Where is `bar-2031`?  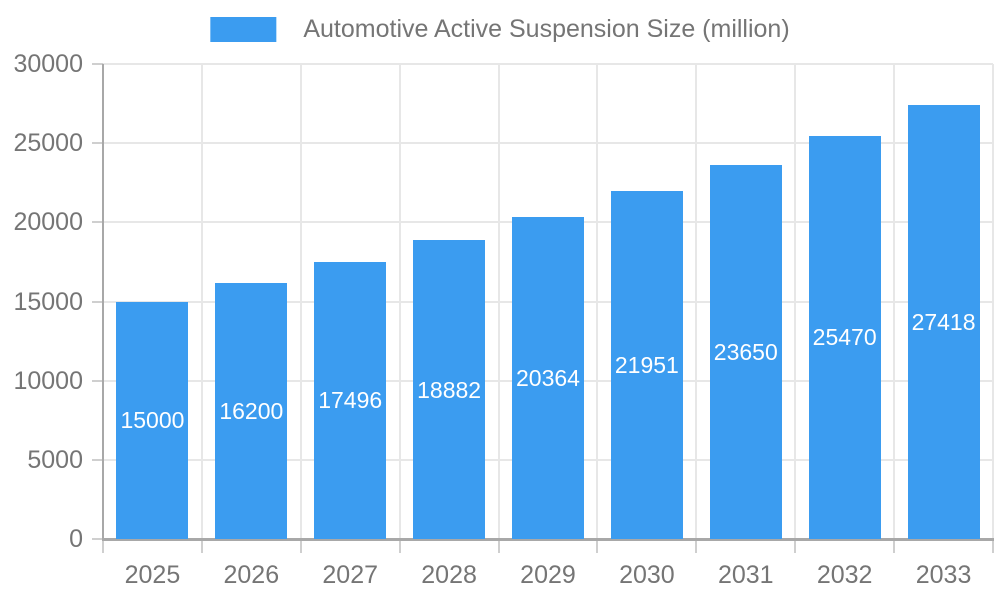 bar-2031 is located at coordinates (745, 351).